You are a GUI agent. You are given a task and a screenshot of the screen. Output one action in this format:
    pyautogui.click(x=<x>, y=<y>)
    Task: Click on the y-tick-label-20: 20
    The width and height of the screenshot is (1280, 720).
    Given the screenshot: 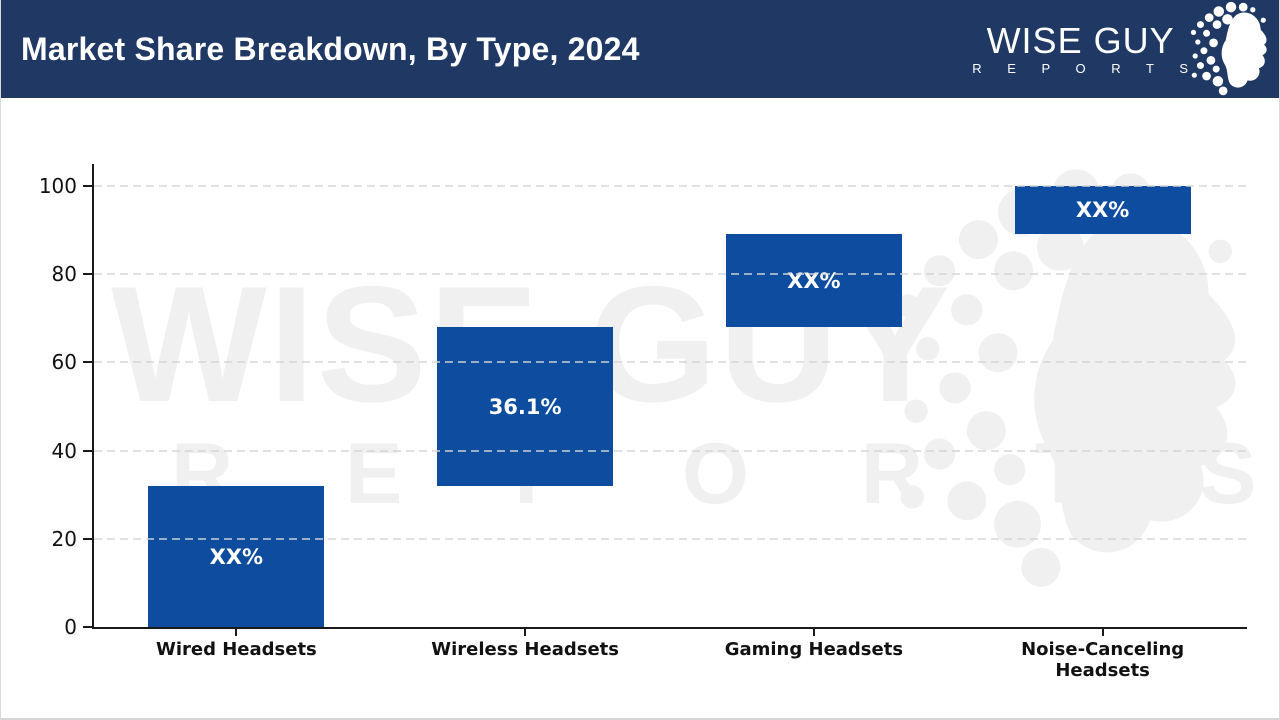 What is the action you would take?
    pyautogui.click(x=64, y=538)
    